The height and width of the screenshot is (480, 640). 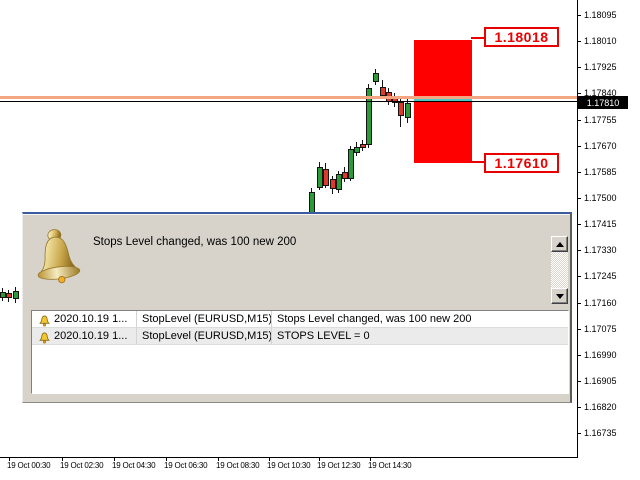 What do you see at coordinates (600, 407) in the screenshot?
I see `price-axis-label: 1.16820` at bounding box center [600, 407].